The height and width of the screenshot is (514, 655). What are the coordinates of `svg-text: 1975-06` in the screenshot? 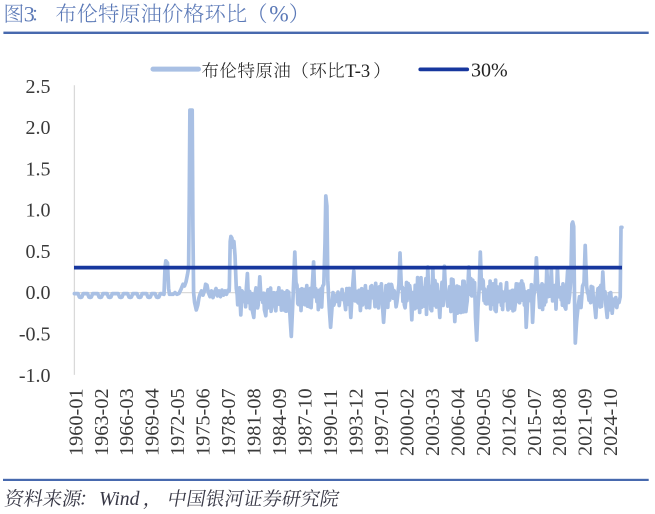 It's located at (204, 422).